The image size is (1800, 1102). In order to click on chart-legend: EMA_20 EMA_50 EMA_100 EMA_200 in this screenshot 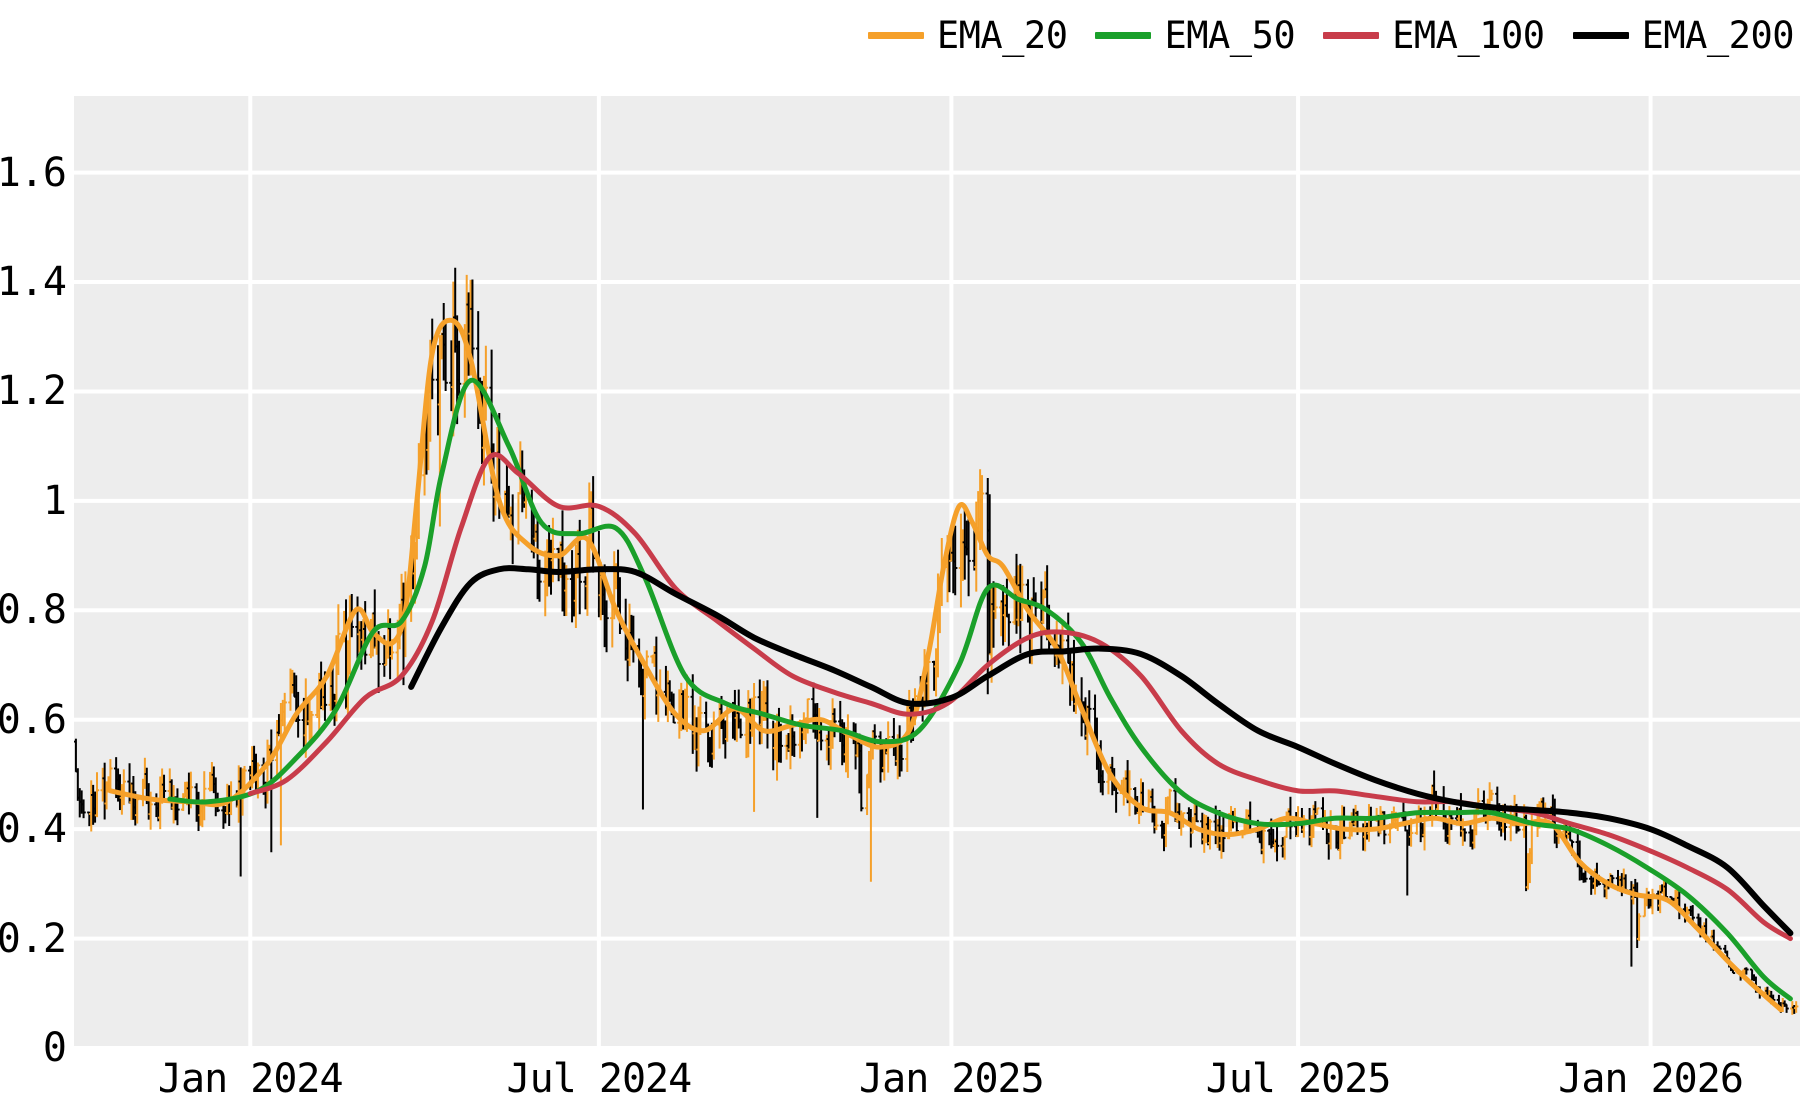, I will do `click(900, 35)`.